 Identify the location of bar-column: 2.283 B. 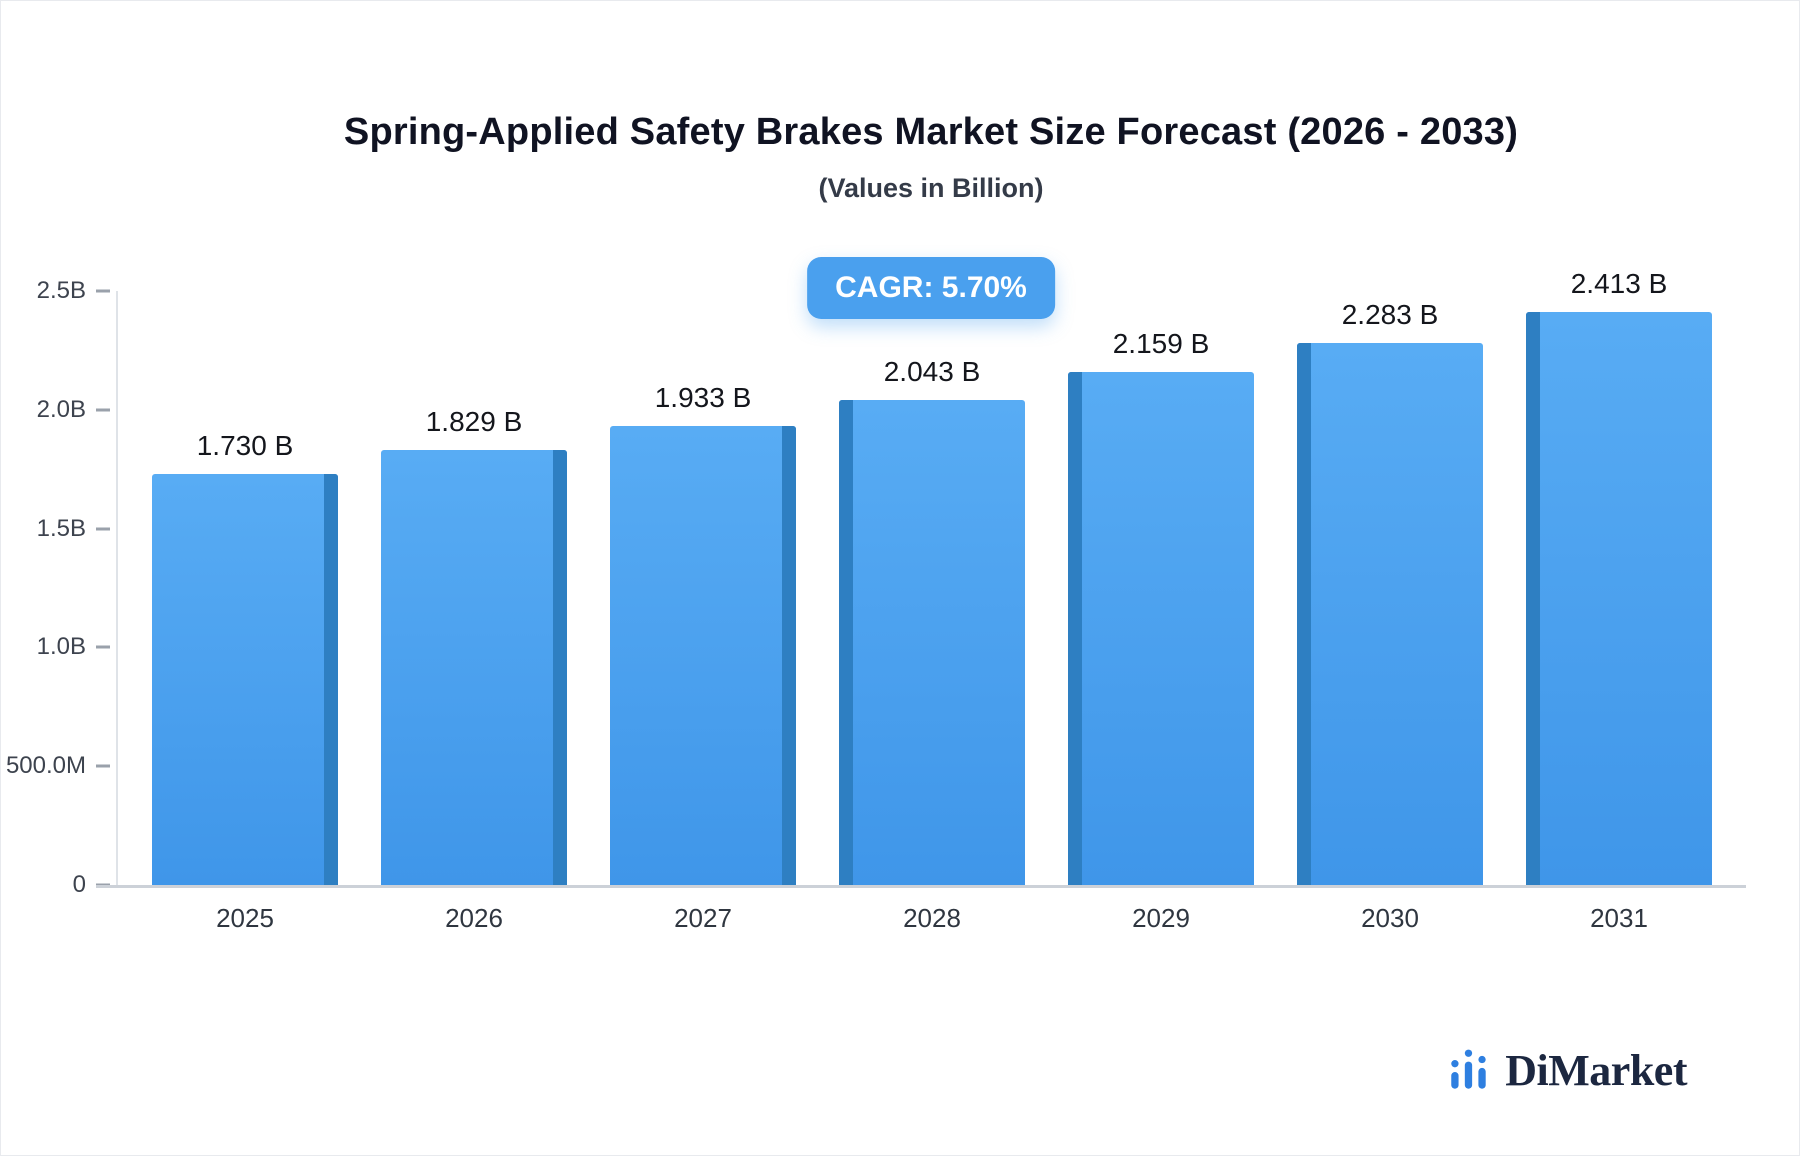
(1390, 588).